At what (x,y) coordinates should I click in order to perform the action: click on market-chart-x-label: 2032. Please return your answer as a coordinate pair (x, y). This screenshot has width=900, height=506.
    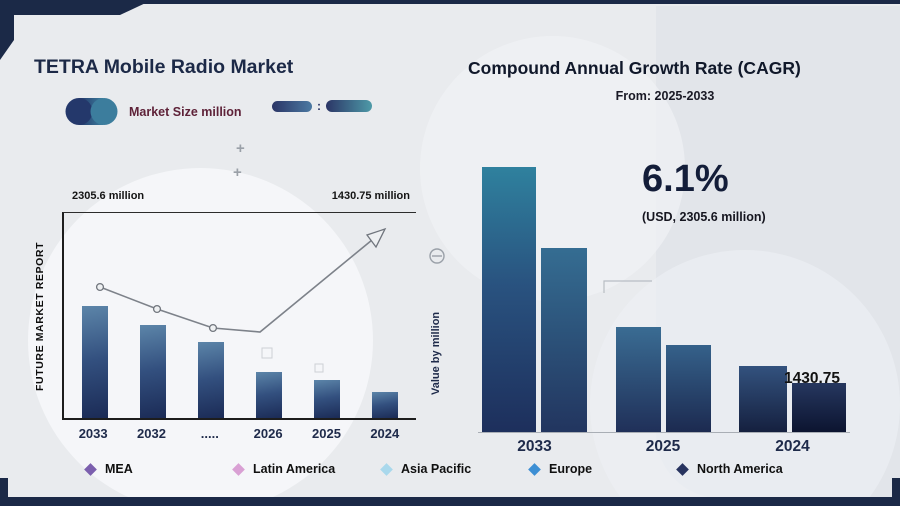
    Looking at the image, I should click on (151, 433).